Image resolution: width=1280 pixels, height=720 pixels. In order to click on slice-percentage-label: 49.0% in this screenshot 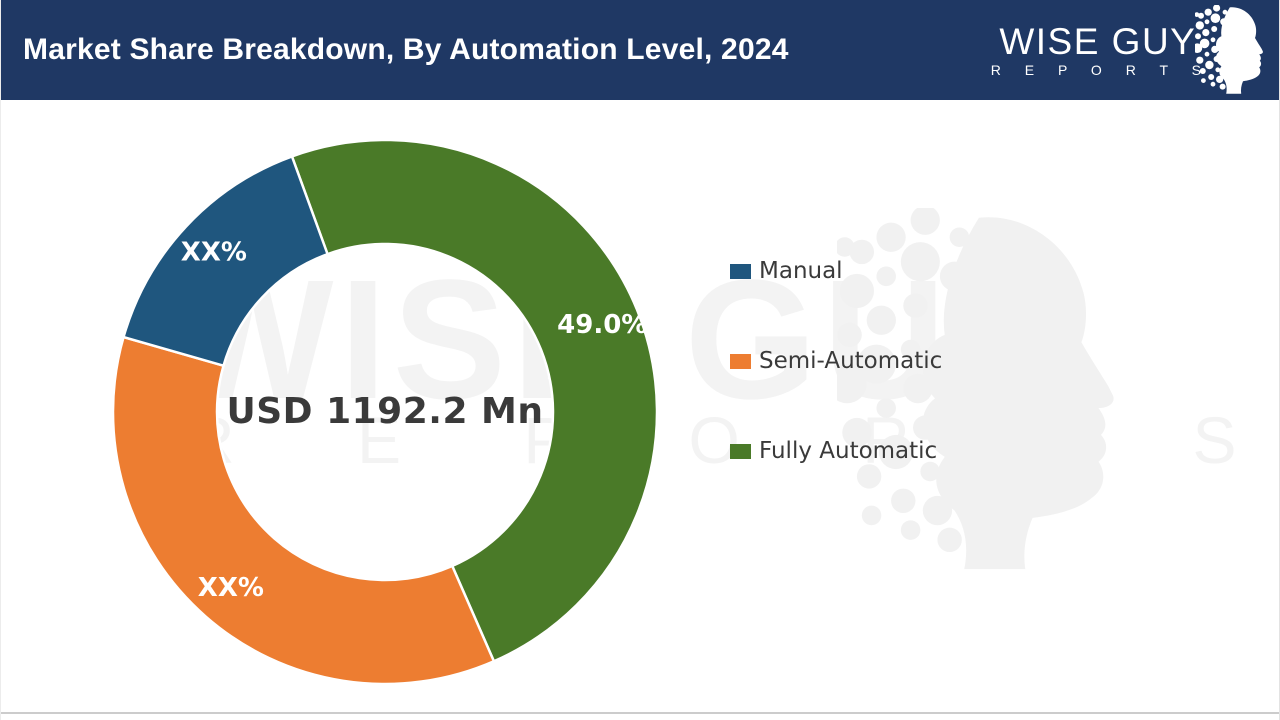, I will do `click(602, 325)`.